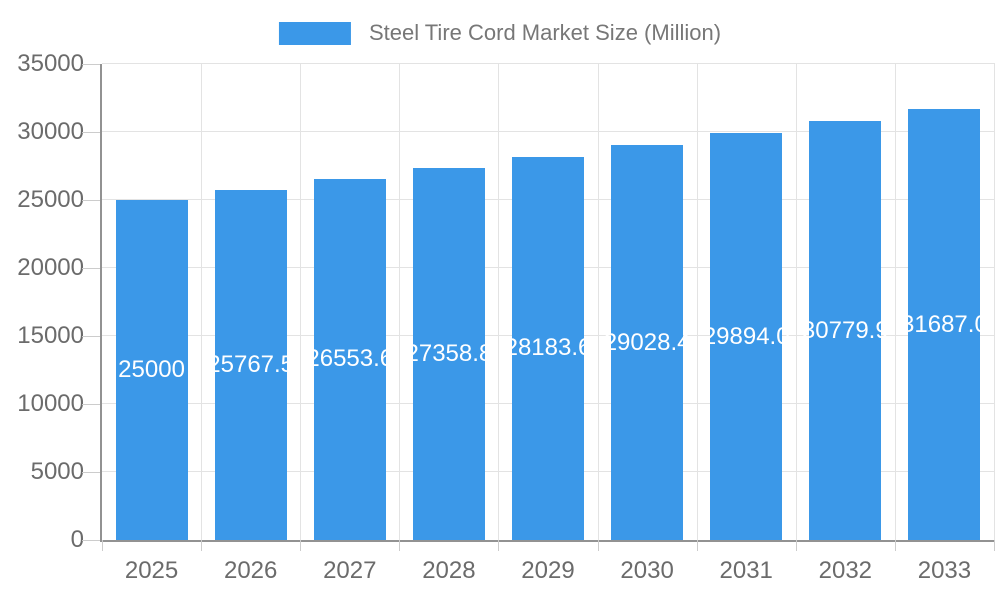 Image resolution: width=1000 pixels, height=600 pixels. Describe the element at coordinates (50, 335) in the screenshot. I see `y-tick-label: 15000` at that location.